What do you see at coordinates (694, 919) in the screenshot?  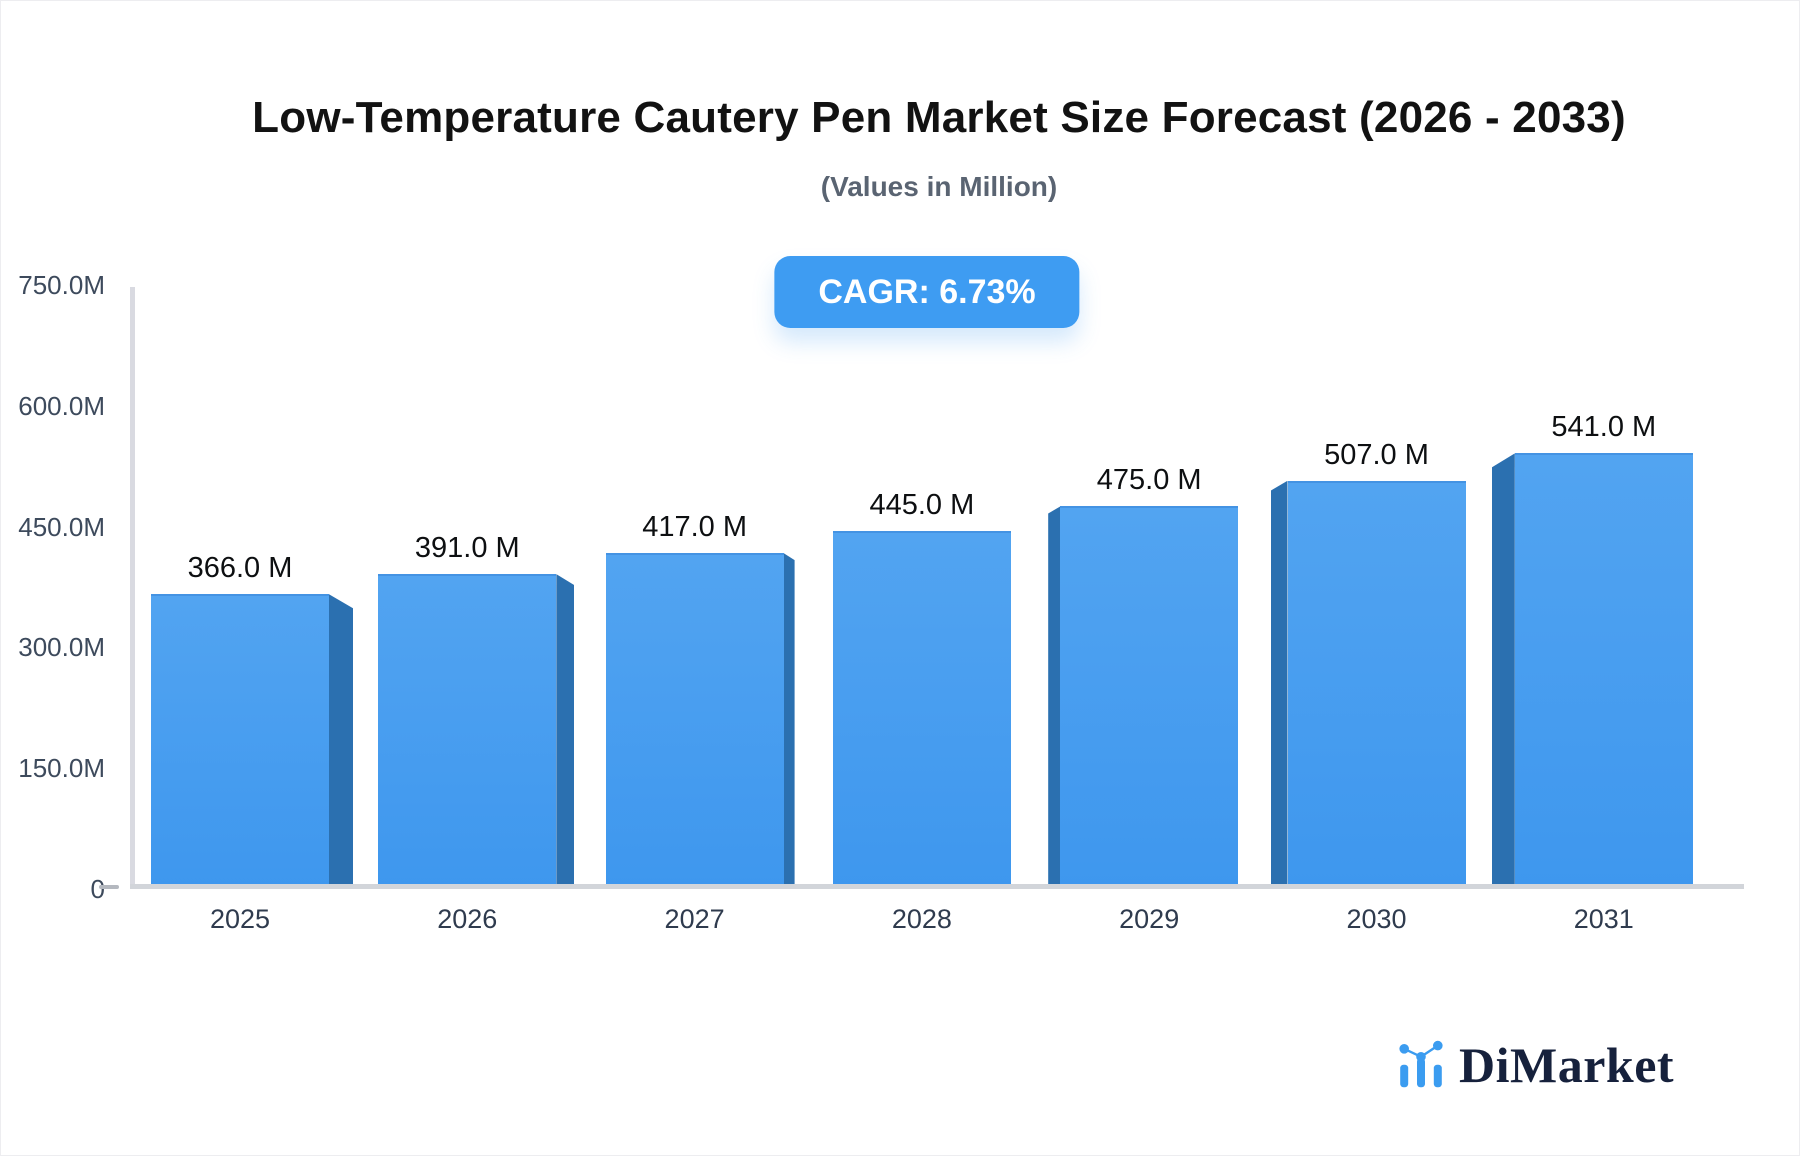 I see `x-axis-label: 2027` at bounding box center [694, 919].